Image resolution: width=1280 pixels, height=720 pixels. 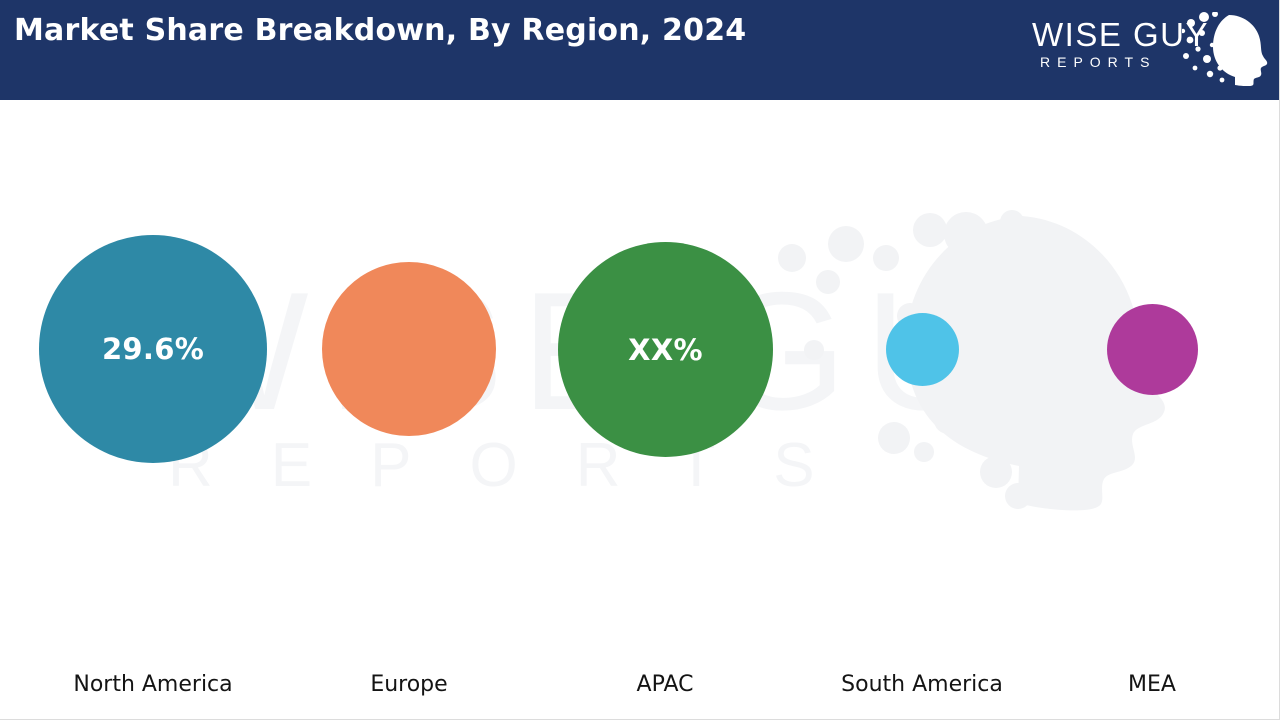 I want to click on page-title: Market Share Breakdown, By Region, 2024, so click(x=380, y=30).